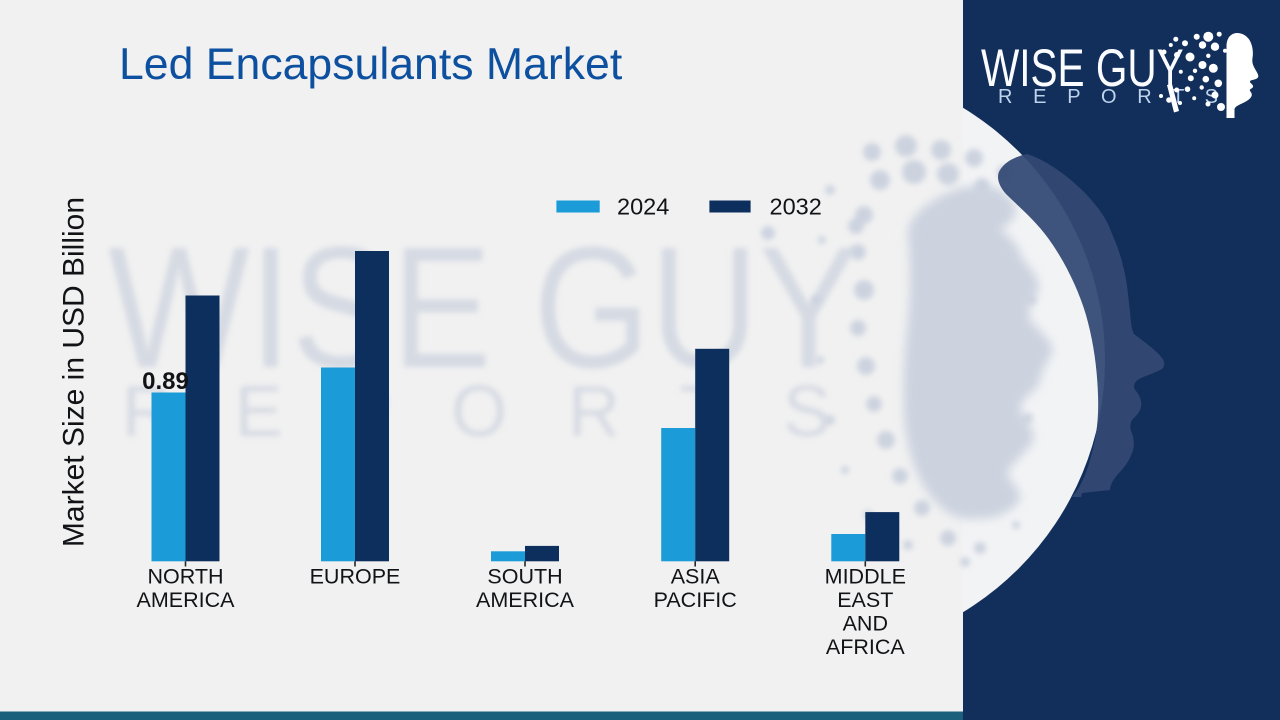  What do you see at coordinates (355, 577) in the screenshot?
I see `svg-text: EUROPE` at bounding box center [355, 577].